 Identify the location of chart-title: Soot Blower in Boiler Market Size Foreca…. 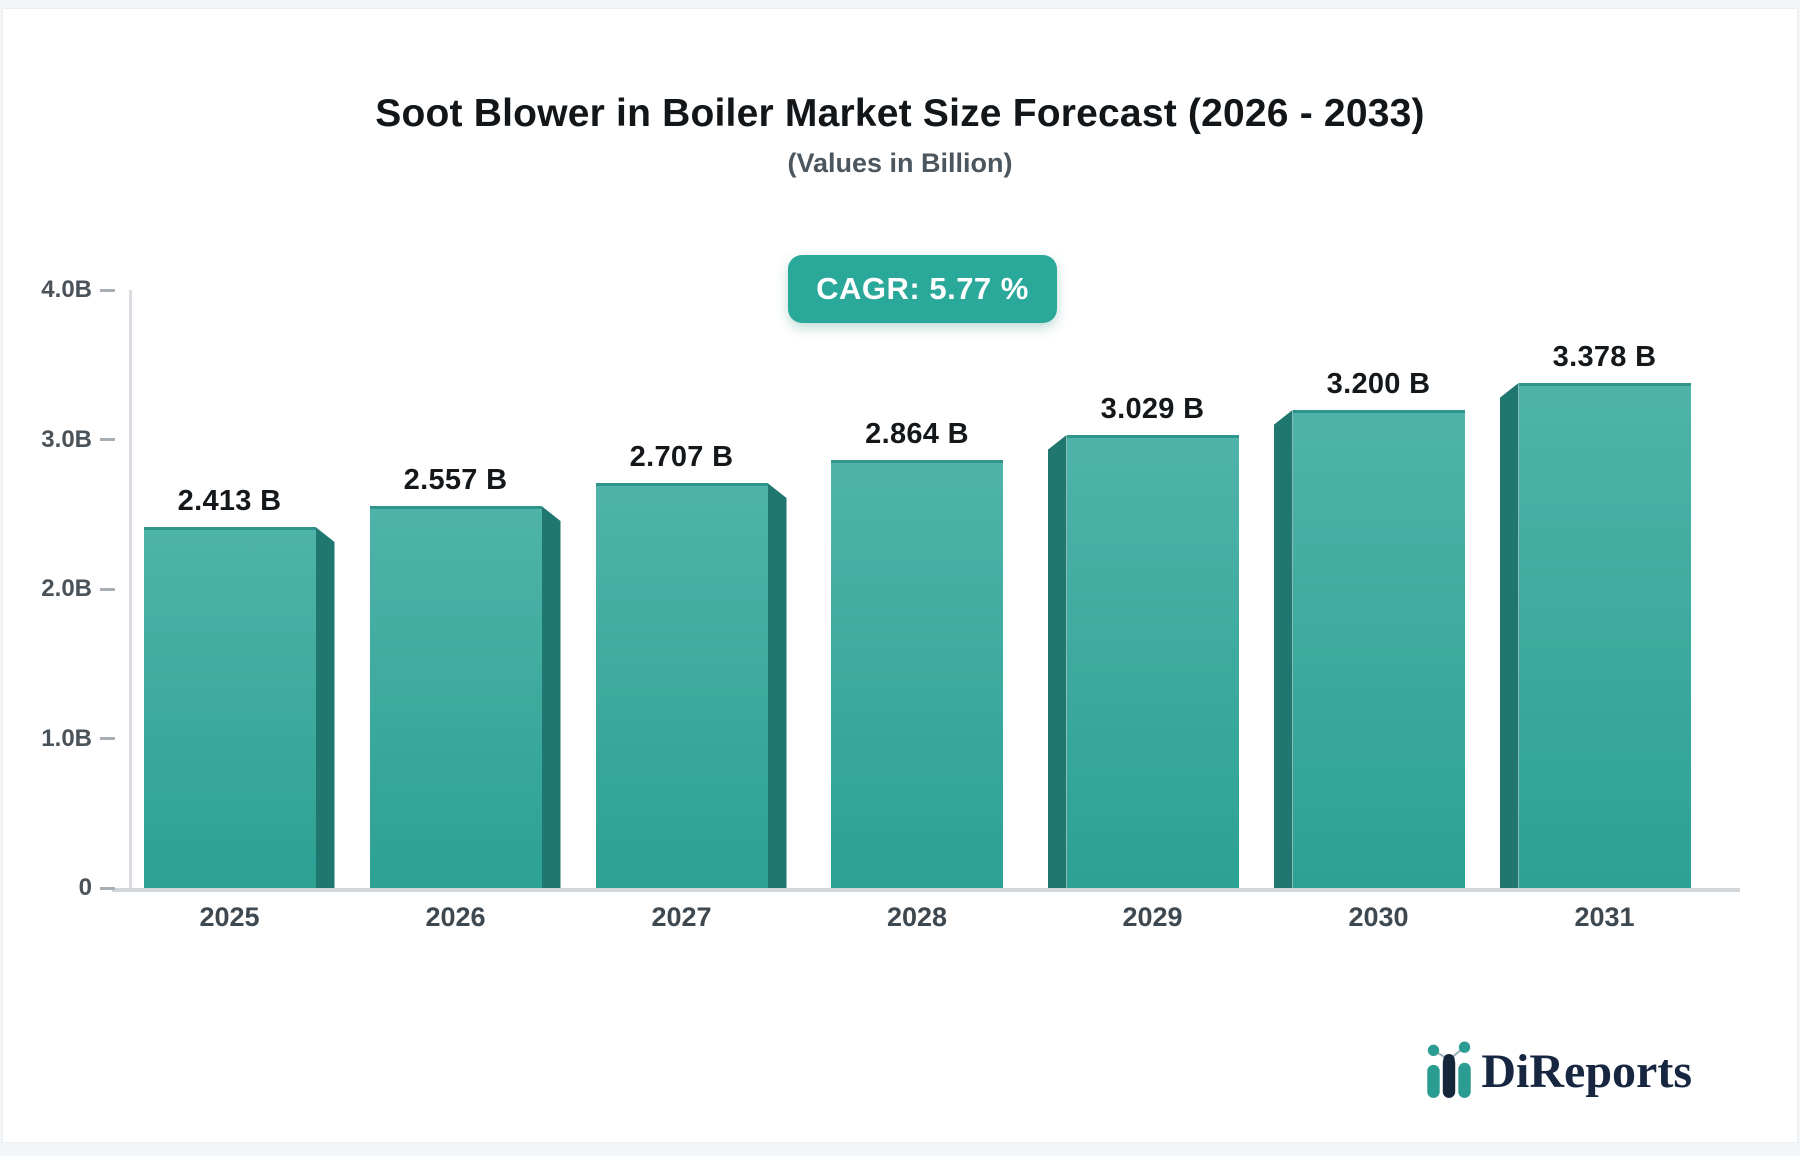
(900, 113).